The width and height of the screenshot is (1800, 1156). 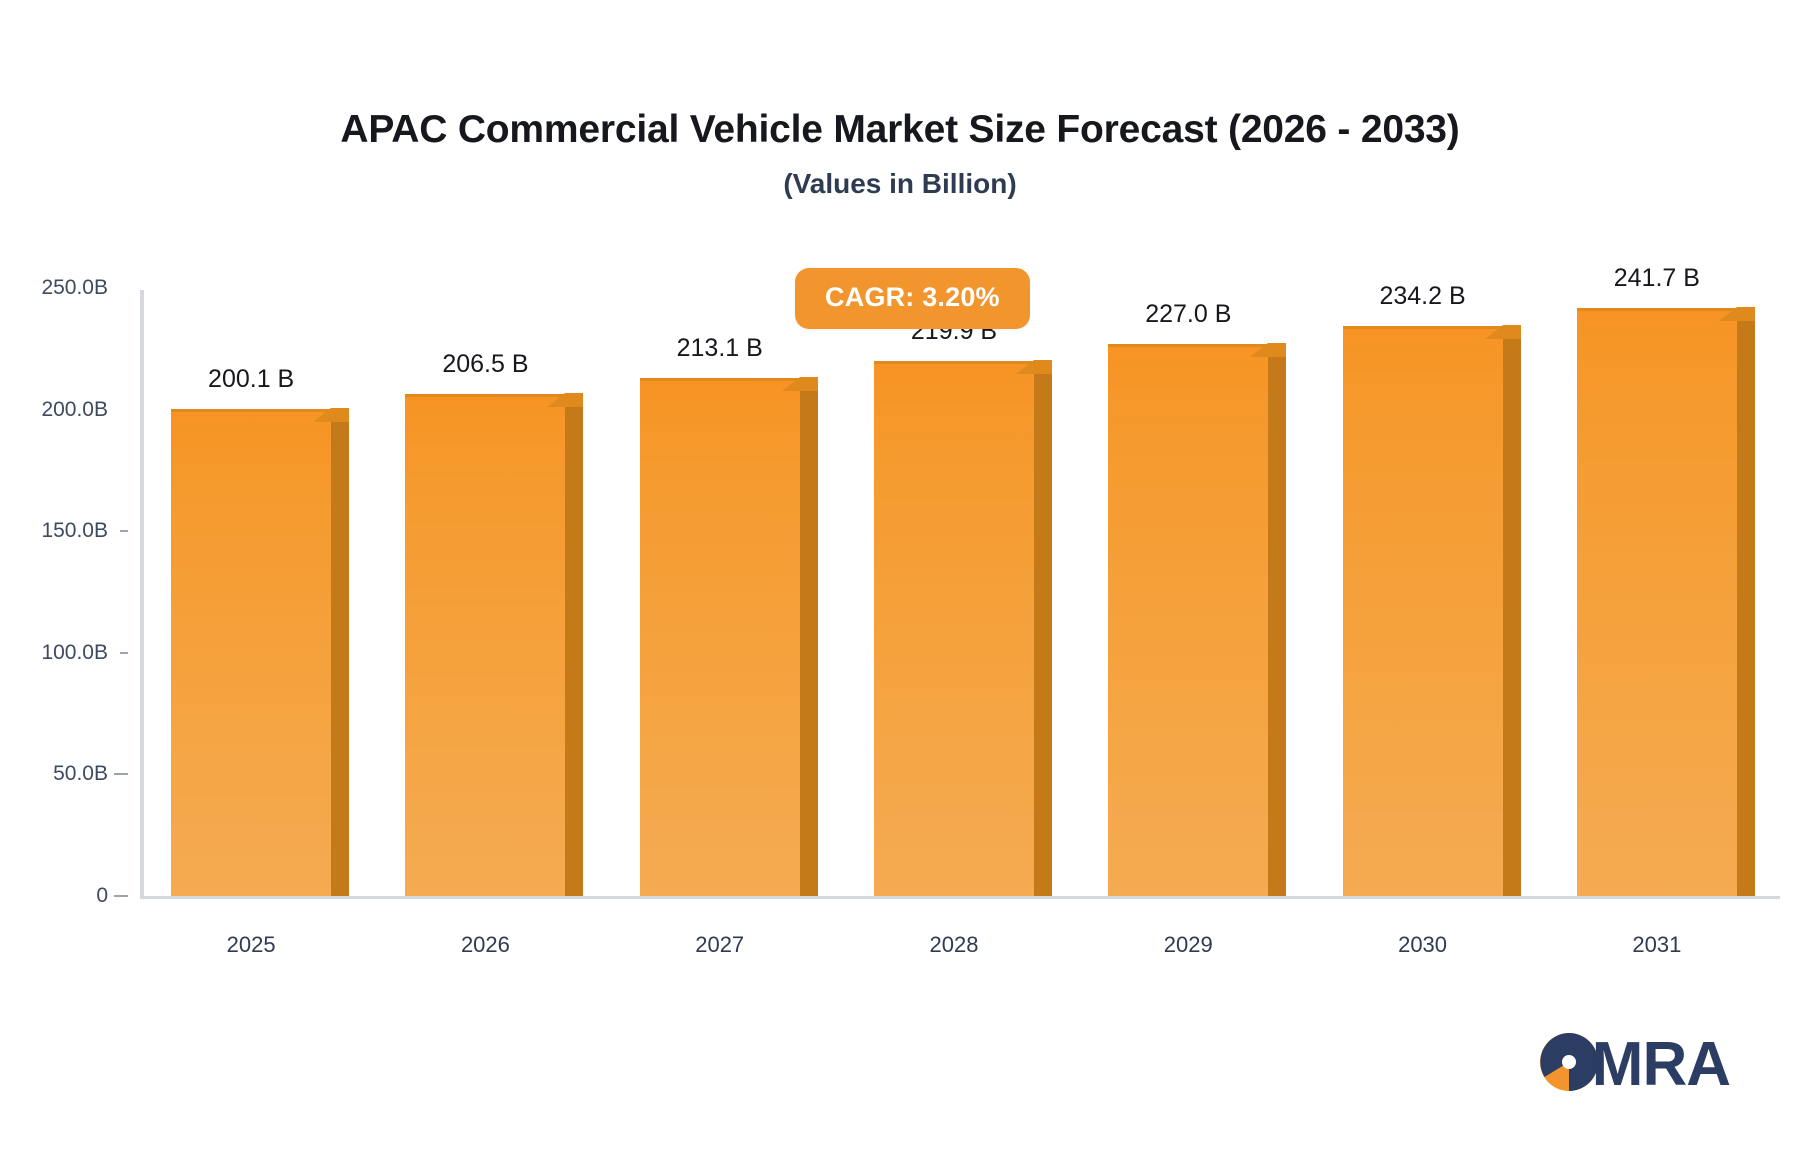 What do you see at coordinates (74, 531) in the screenshot?
I see `y-axis-tick-label: 150.0B` at bounding box center [74, 531].